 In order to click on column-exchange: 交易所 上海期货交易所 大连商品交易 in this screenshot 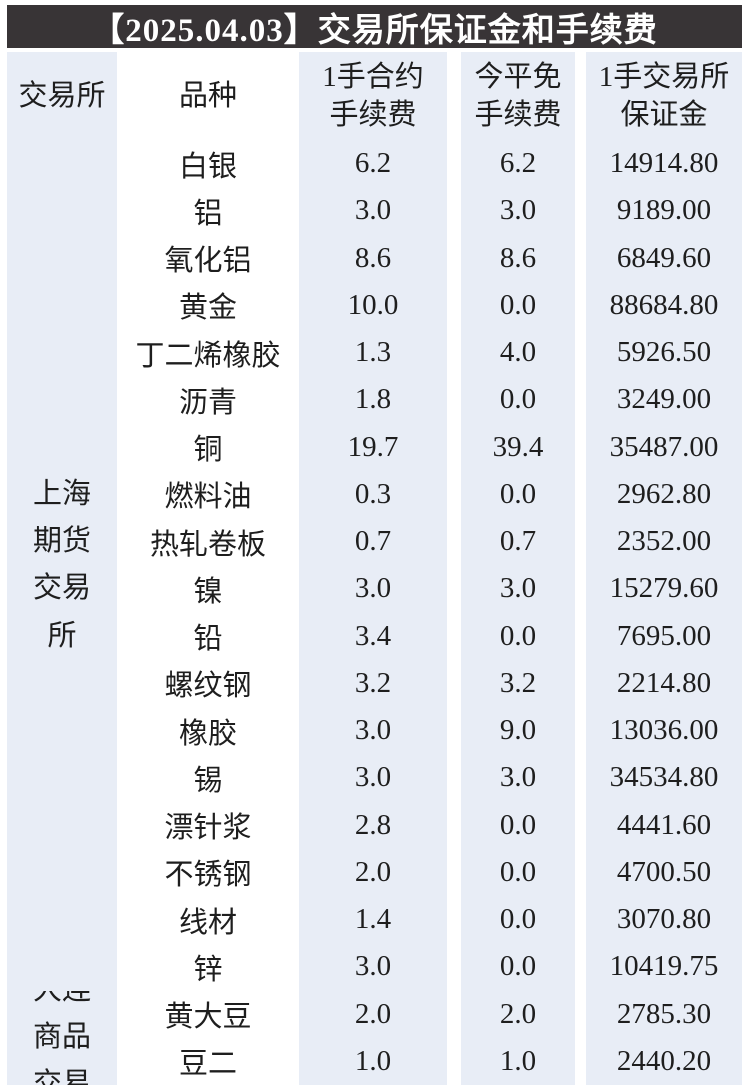, I will do `click(62, 568)`.